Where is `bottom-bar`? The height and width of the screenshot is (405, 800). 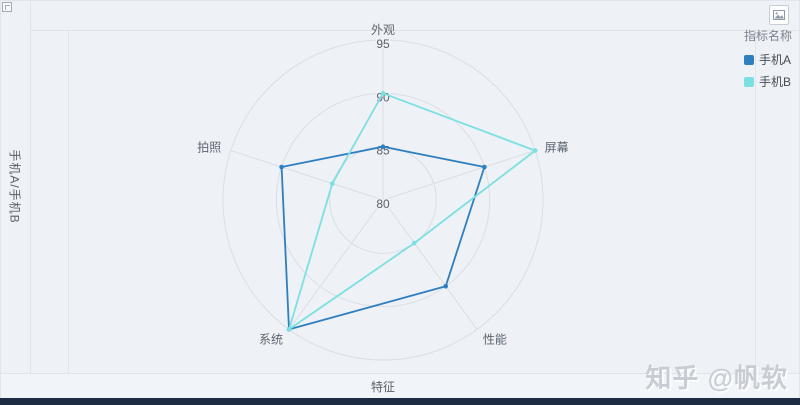 bottom-bar is located at coordinates (400, 401).